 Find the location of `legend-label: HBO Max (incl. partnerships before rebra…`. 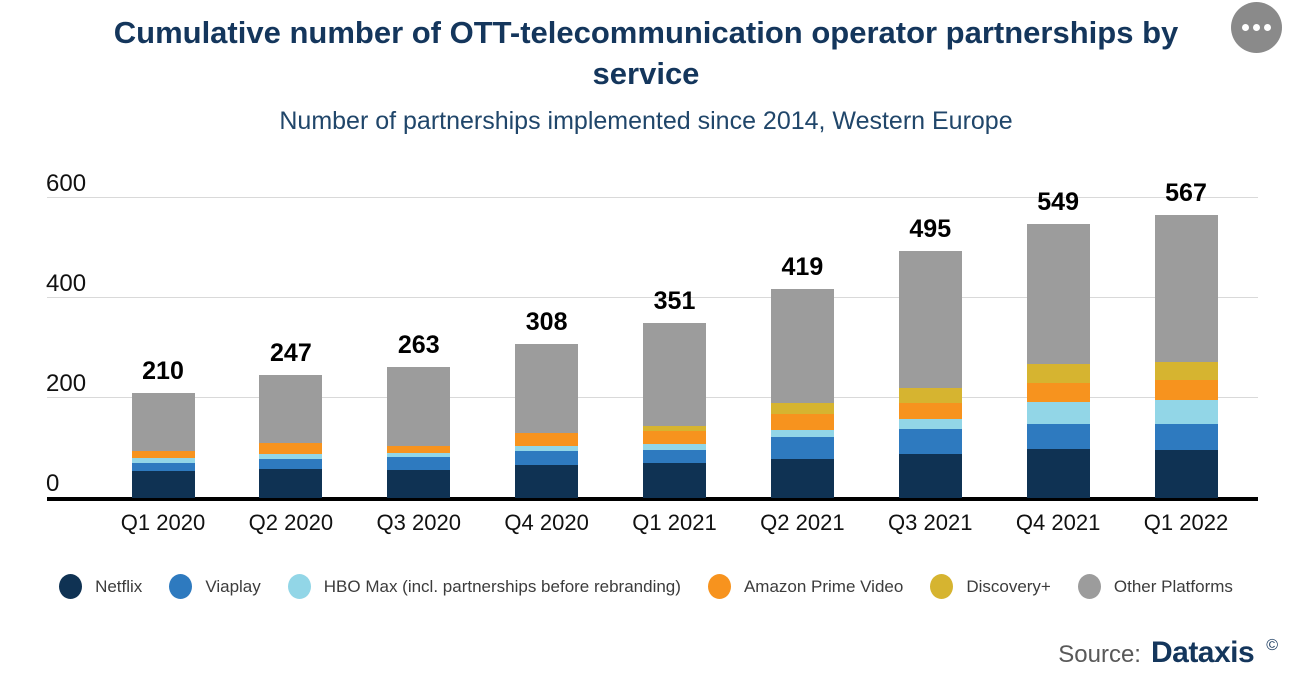

legend-label: HBO Max (incl. partnerships before rebra… is located at coordinates (502, 586).